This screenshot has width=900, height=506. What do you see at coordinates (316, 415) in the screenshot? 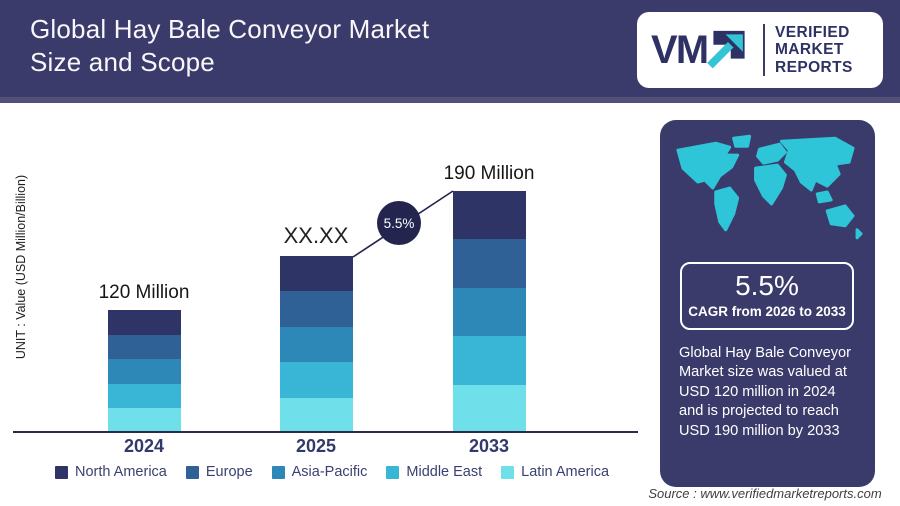
I see `bar-2025-segment-latin-america` at bounding box center [316, 415].